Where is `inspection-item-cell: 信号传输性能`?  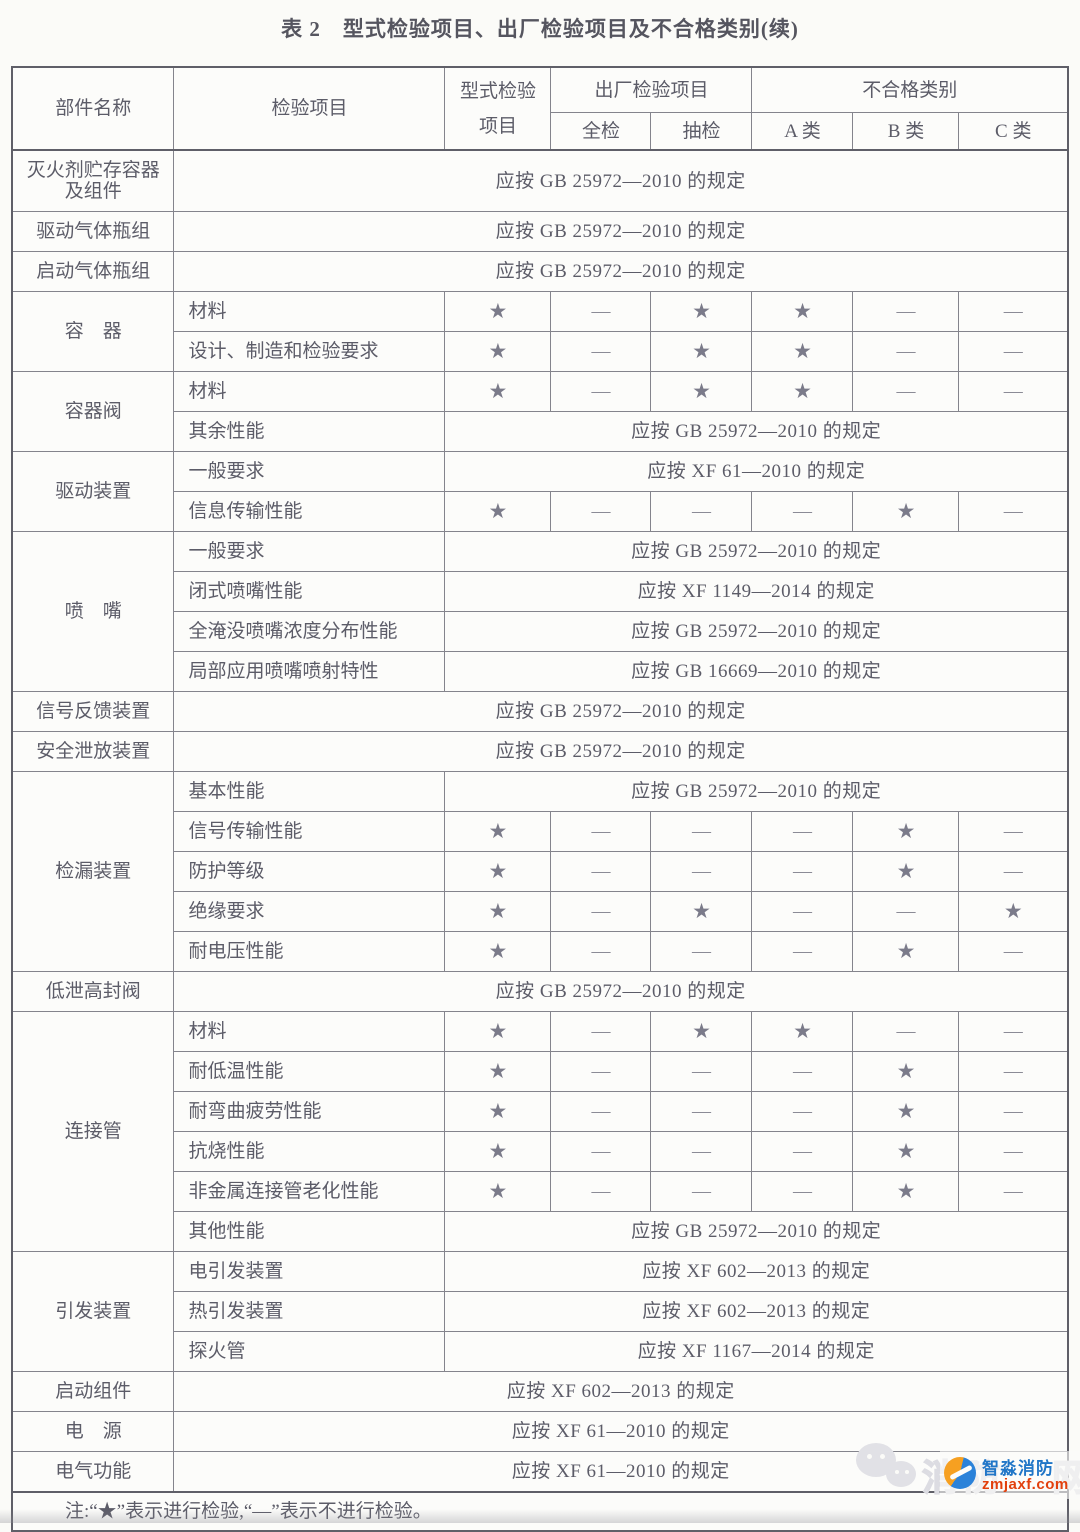
inspection-item-cell: 信号传输性能 is located at coordinates (309, 831).